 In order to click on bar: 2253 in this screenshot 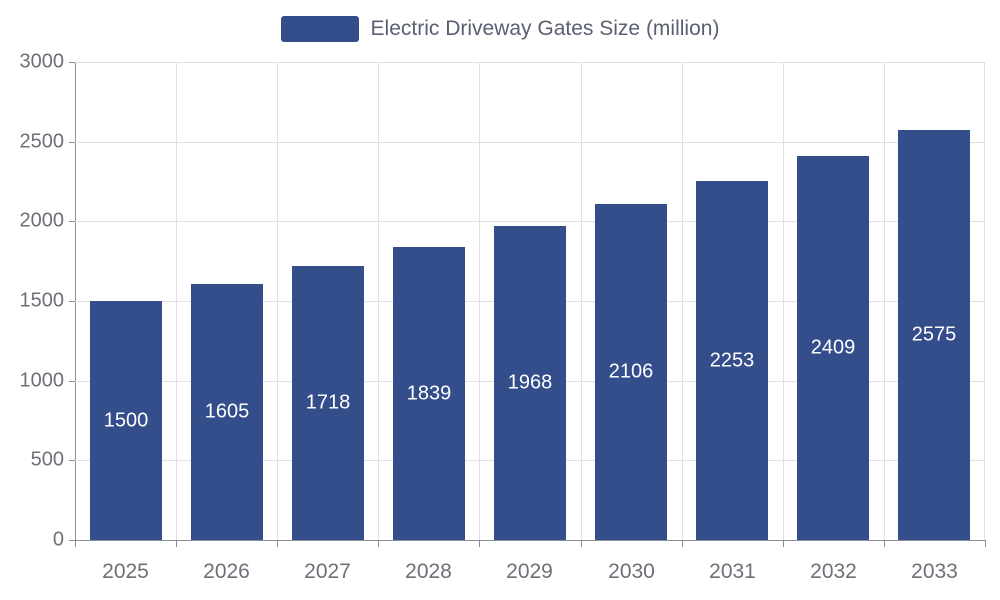, I will do `click(732, 360)`.